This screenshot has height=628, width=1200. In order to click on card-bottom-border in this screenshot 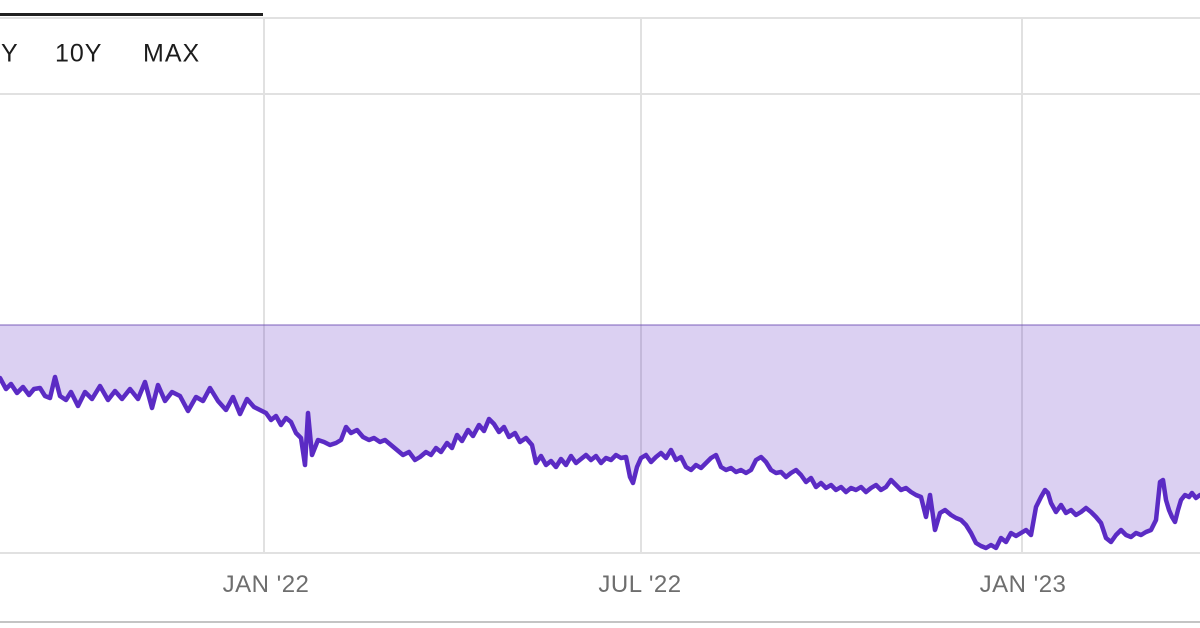, I will do `click(600, 622)`.